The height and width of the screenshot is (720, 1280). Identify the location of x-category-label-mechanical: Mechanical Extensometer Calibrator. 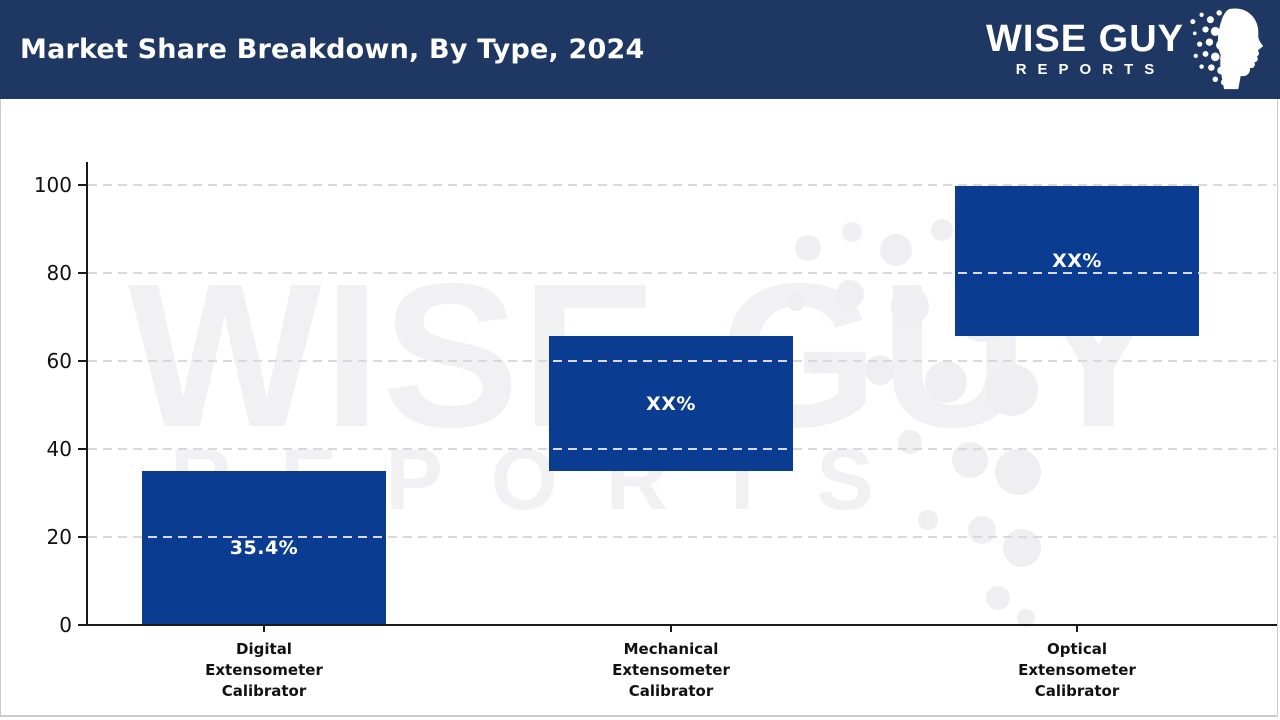
(671, 670).